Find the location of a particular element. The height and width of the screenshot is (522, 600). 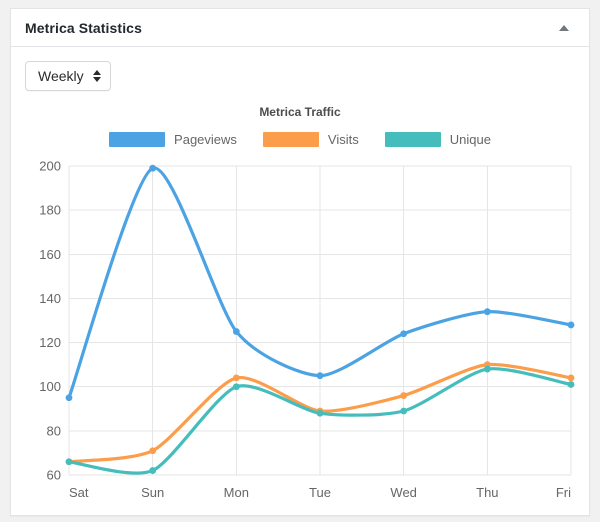

data-point-unique-thu is located at coordinates (487, 369).